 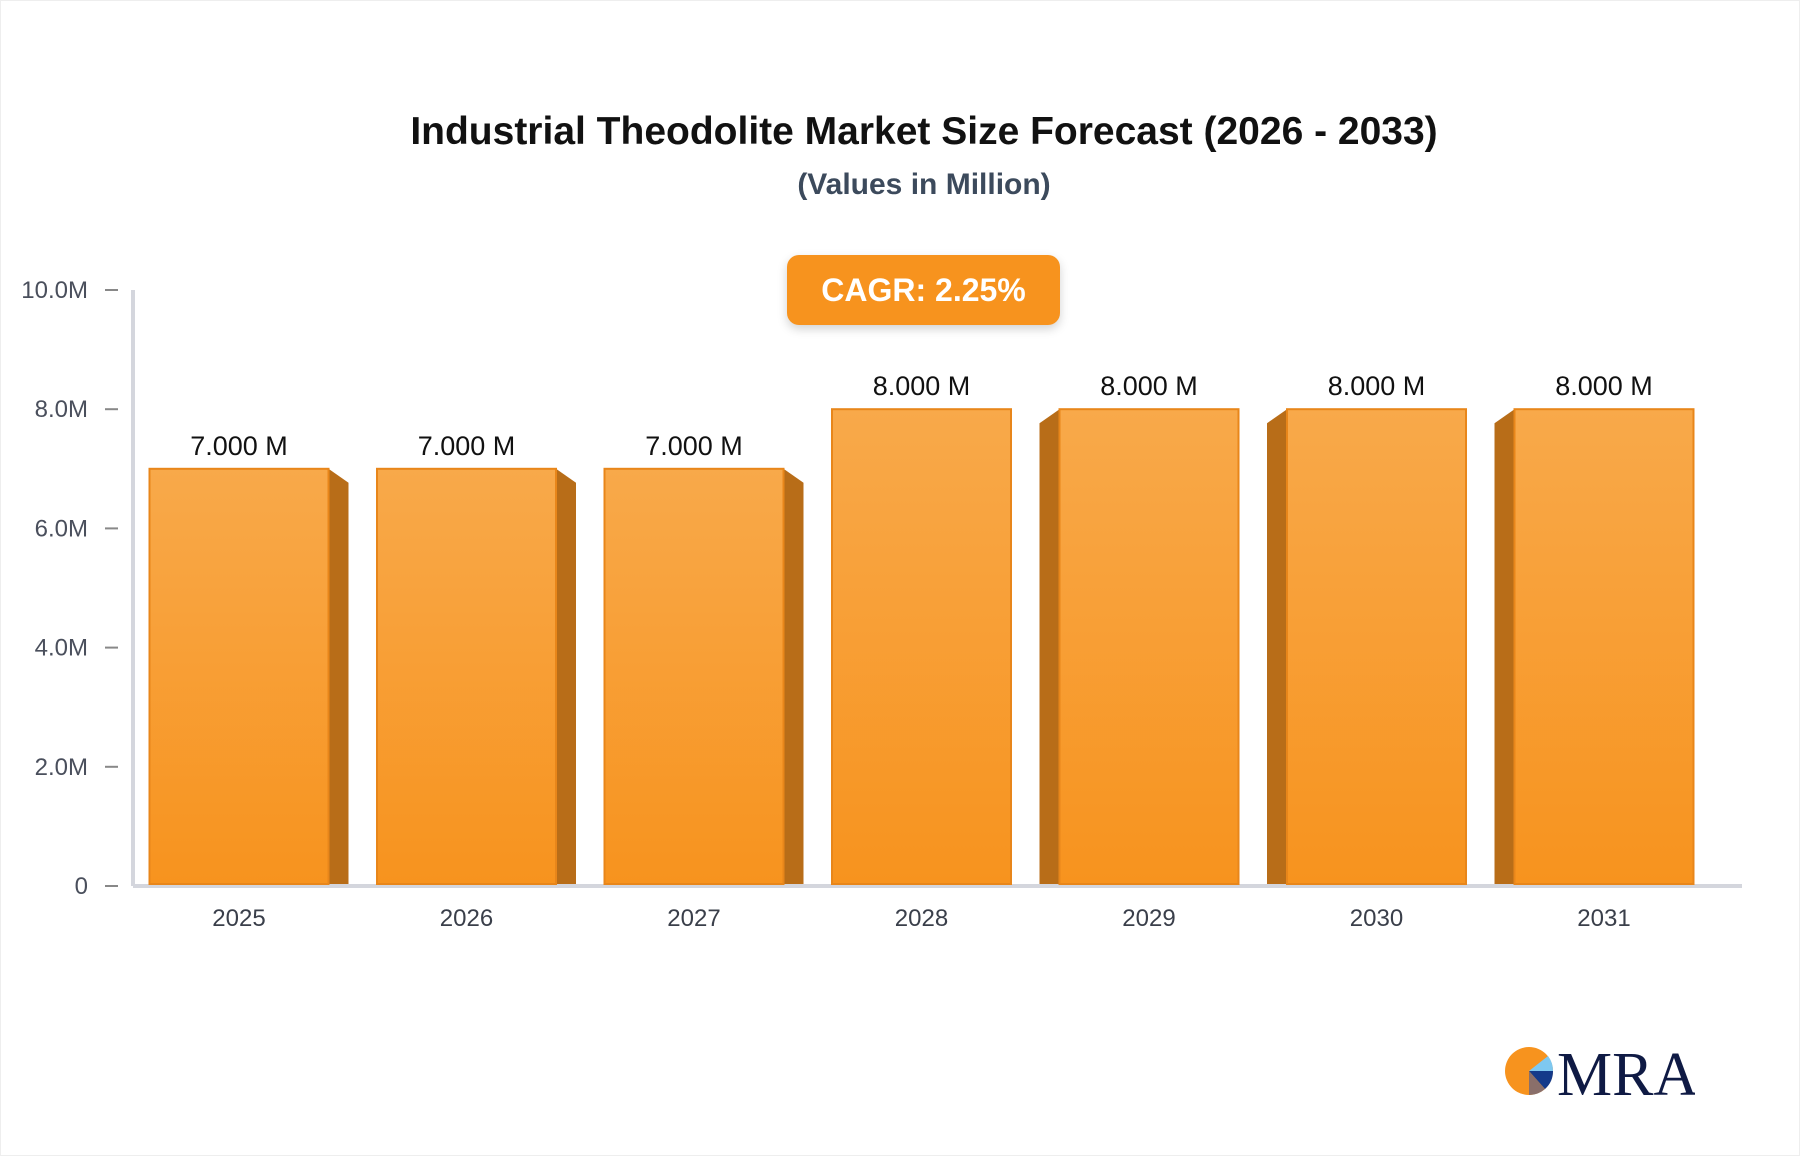 I want to click on bar-group: 7.000 M 2027, so click(x=703, y=681).